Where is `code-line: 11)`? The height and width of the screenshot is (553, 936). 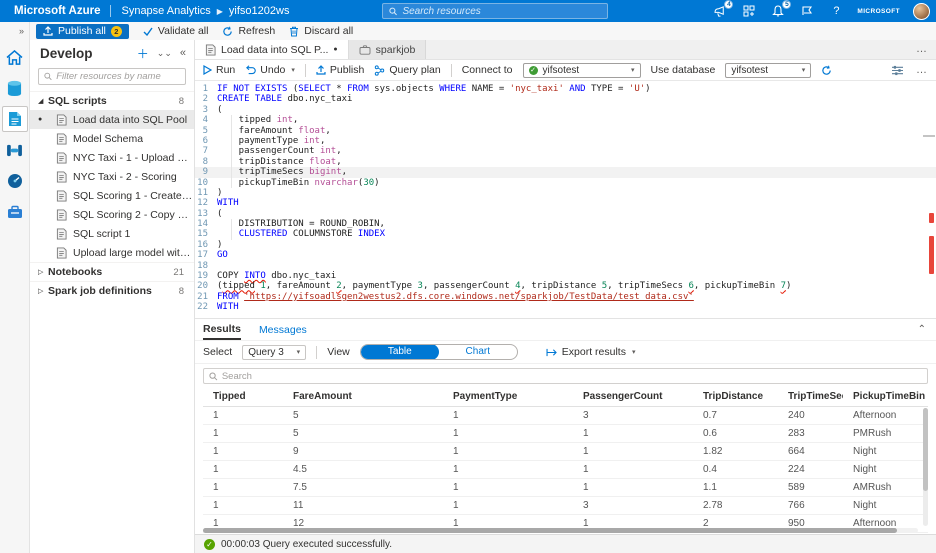 code-line: 11) is located at coordinates (565, 193).